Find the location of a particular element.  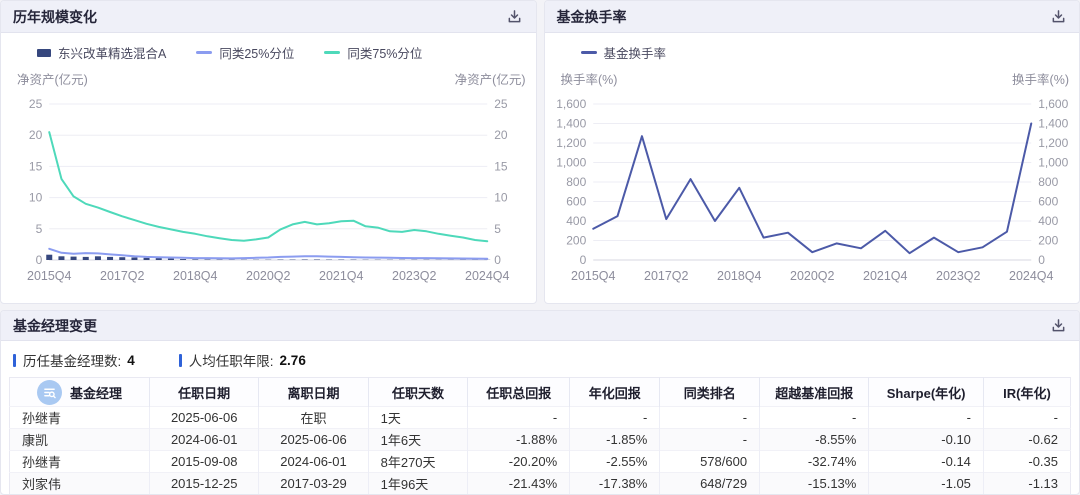

stat-marker is located at coordinates (14, 360).